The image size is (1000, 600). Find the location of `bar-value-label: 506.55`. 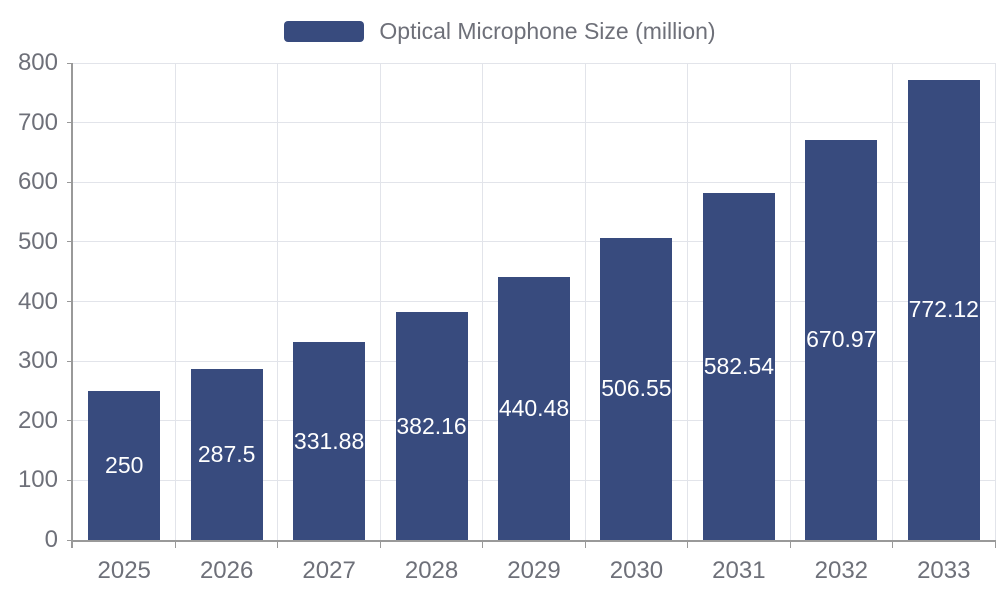

bar-value-label: 506.55 is located at coordinates (636, 388).